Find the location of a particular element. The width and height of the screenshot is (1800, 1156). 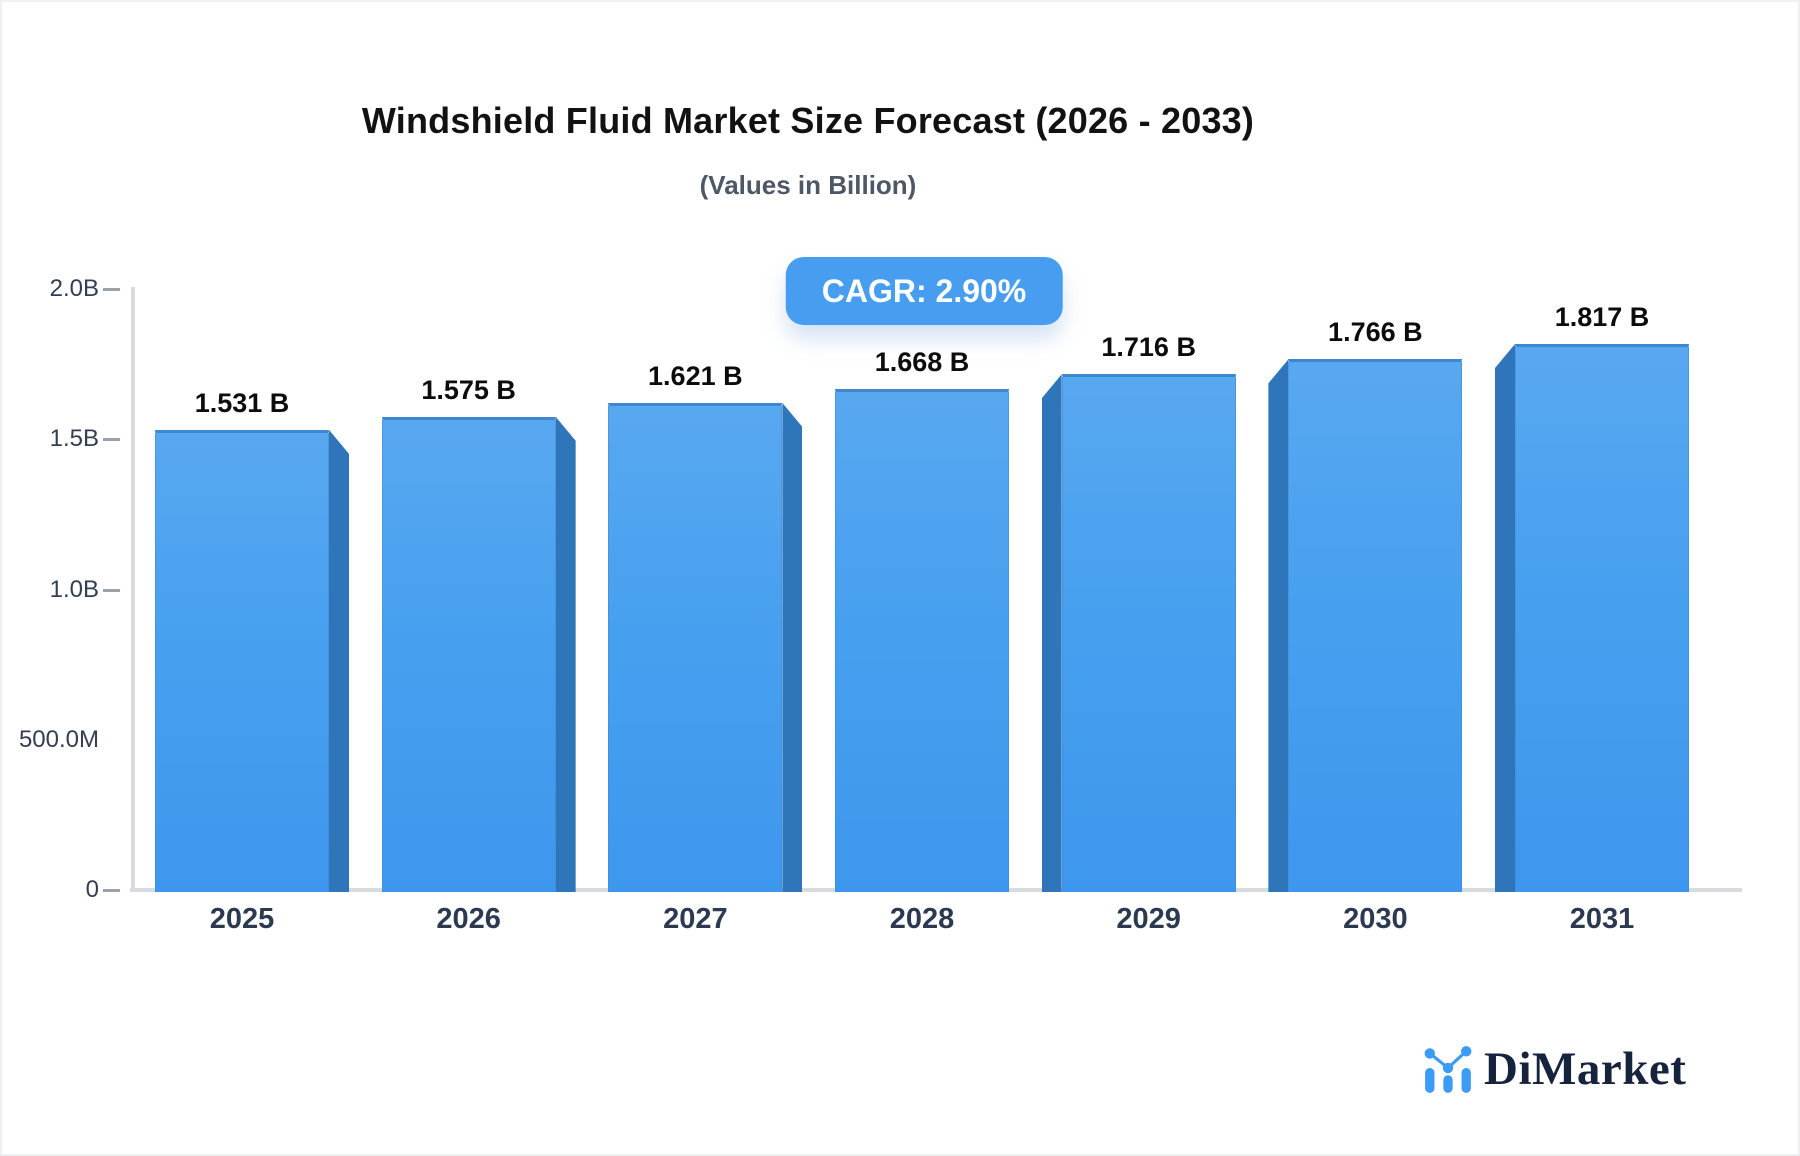

bar-value-label: 1.716 B is located at coordinates (1148, 347).